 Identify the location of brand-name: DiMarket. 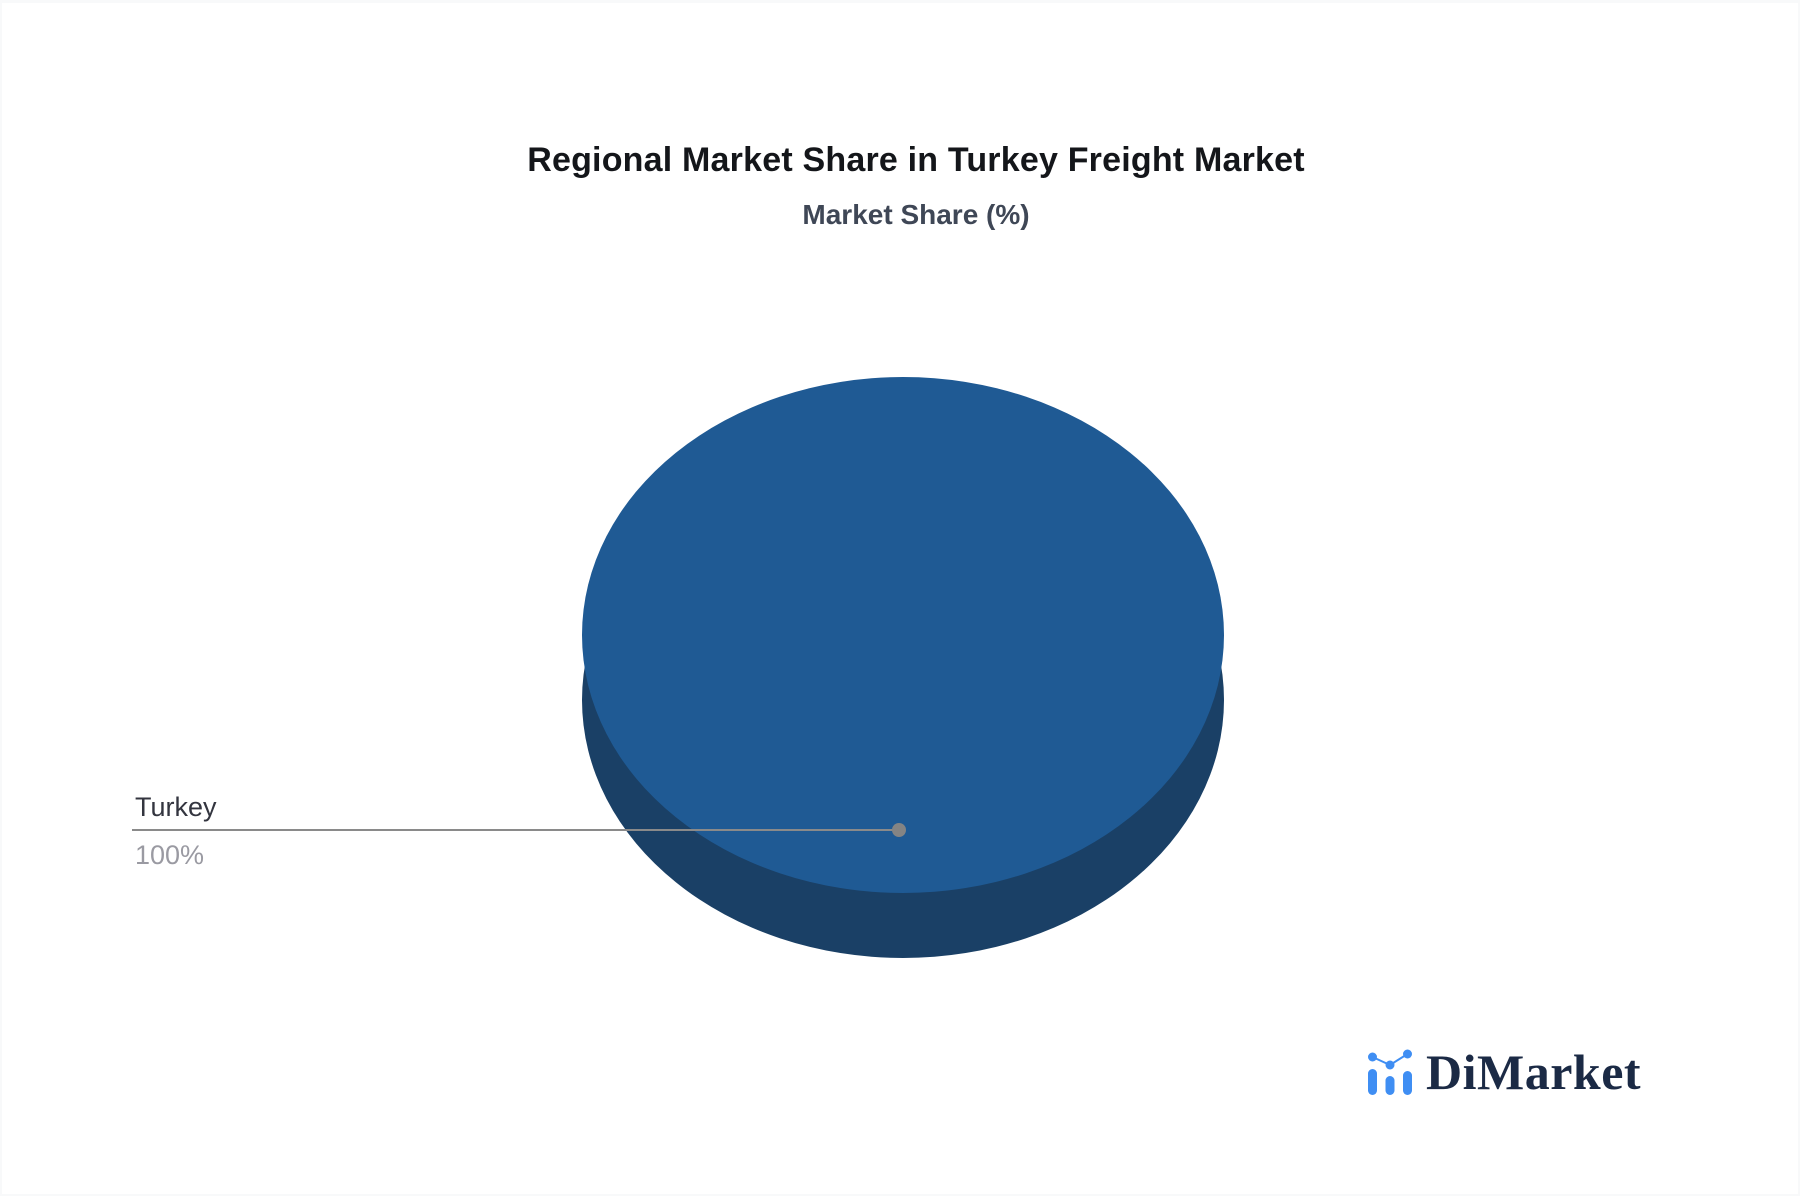
(1534, 1072).